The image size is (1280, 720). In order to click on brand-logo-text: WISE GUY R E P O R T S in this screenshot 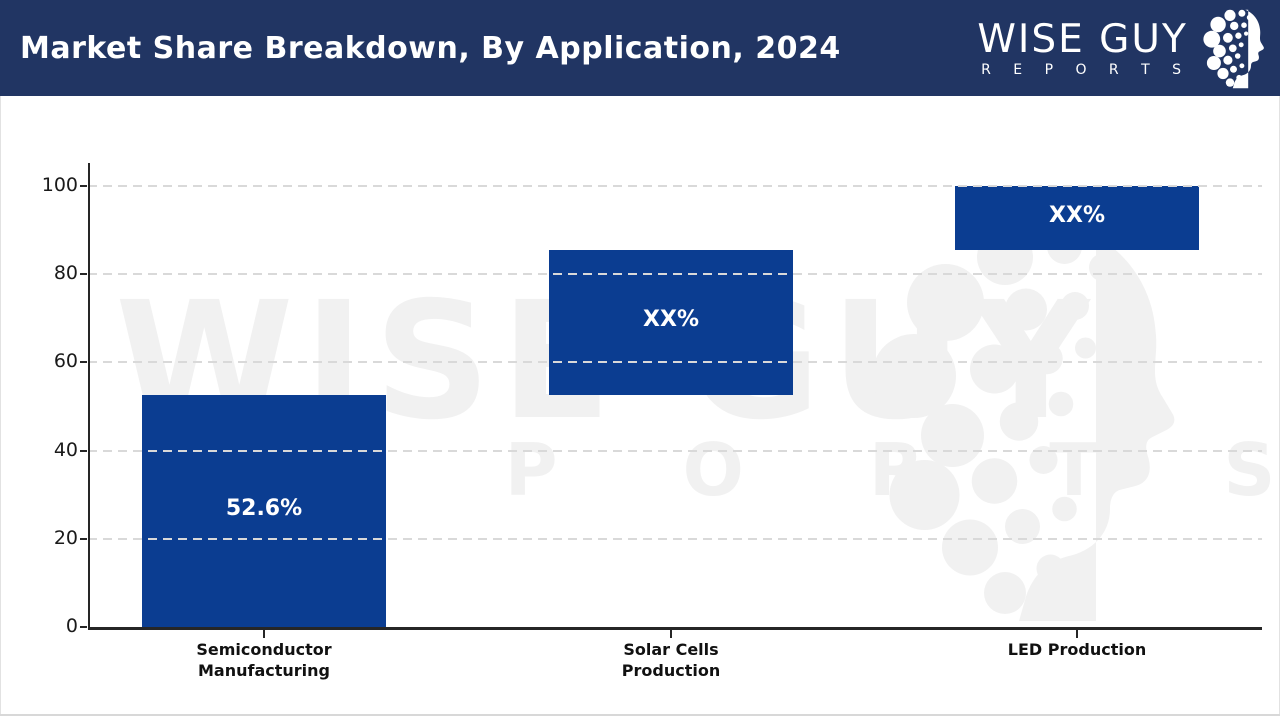, I will do `click(1082, 47)`.